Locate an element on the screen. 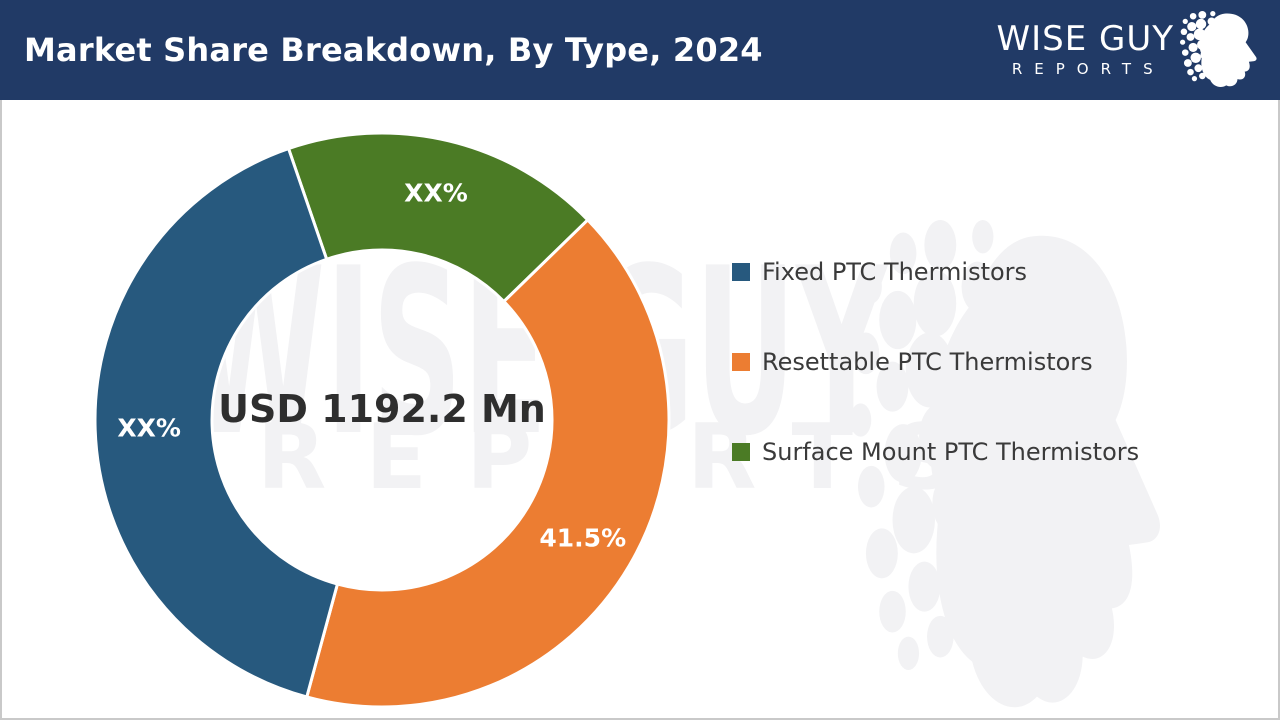 Image resolution: width=1280 pixels, height=720 pixels. legend-item: Fixed PTC Thermistors is located at coordinates (935, 272).